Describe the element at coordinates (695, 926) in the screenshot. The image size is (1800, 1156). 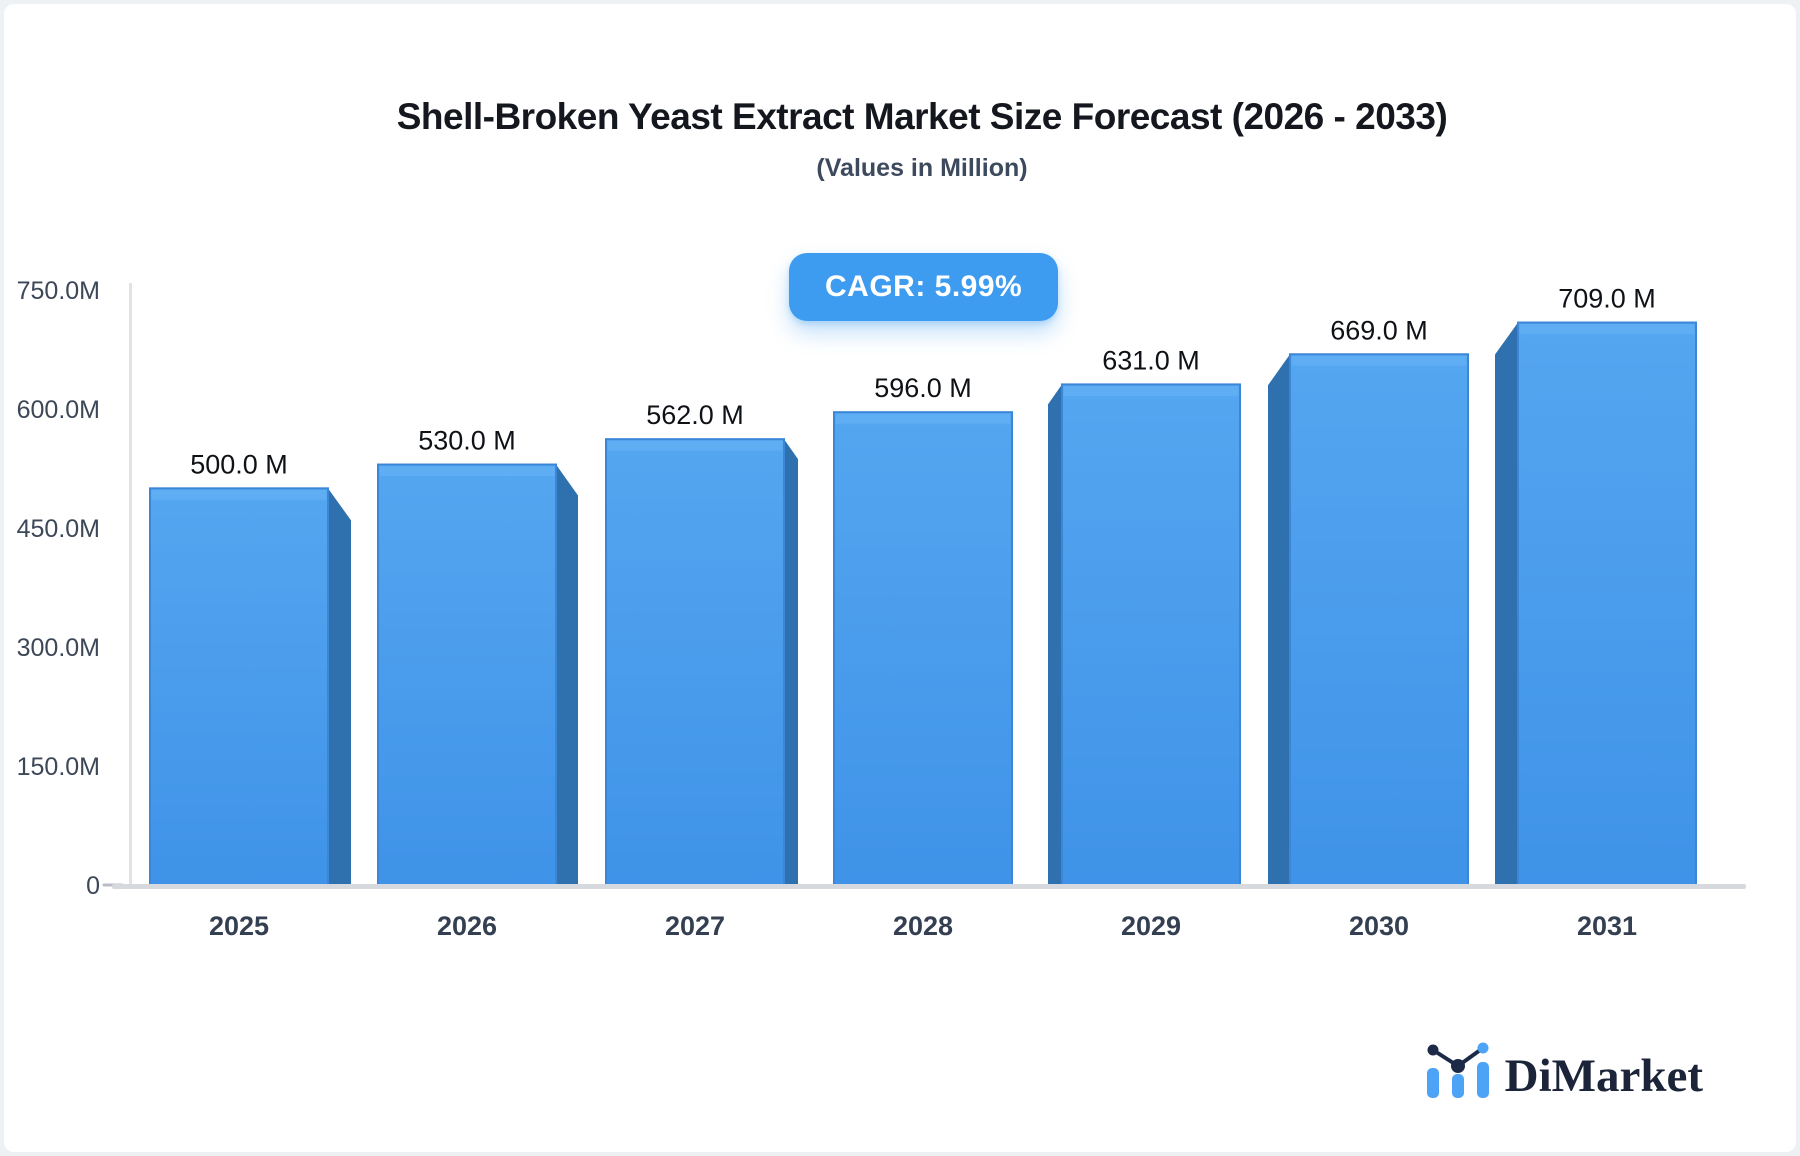
I see `x-axis-label: 2027` at that location.